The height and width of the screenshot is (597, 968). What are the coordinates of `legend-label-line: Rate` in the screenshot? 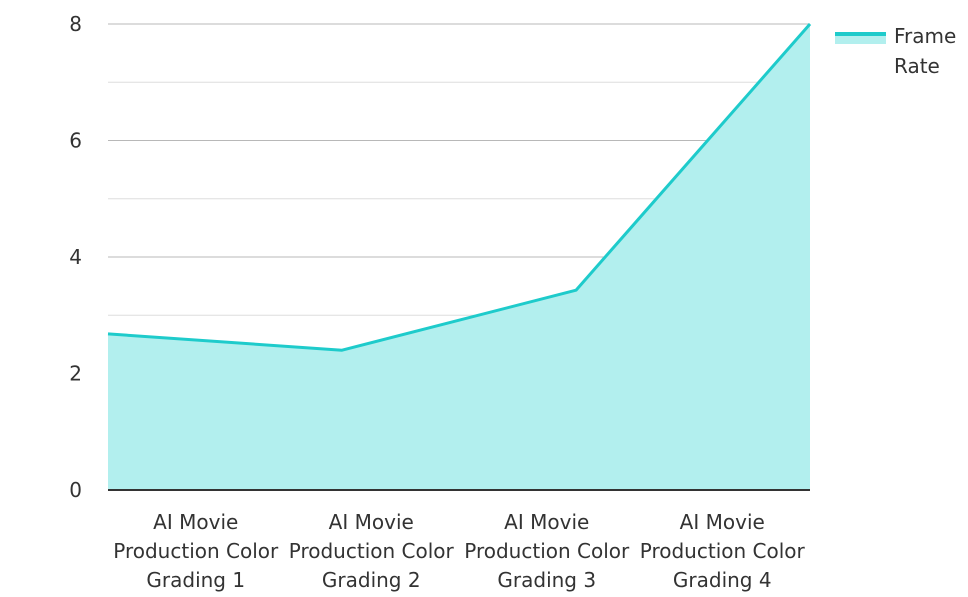 It's located at (917, 66).